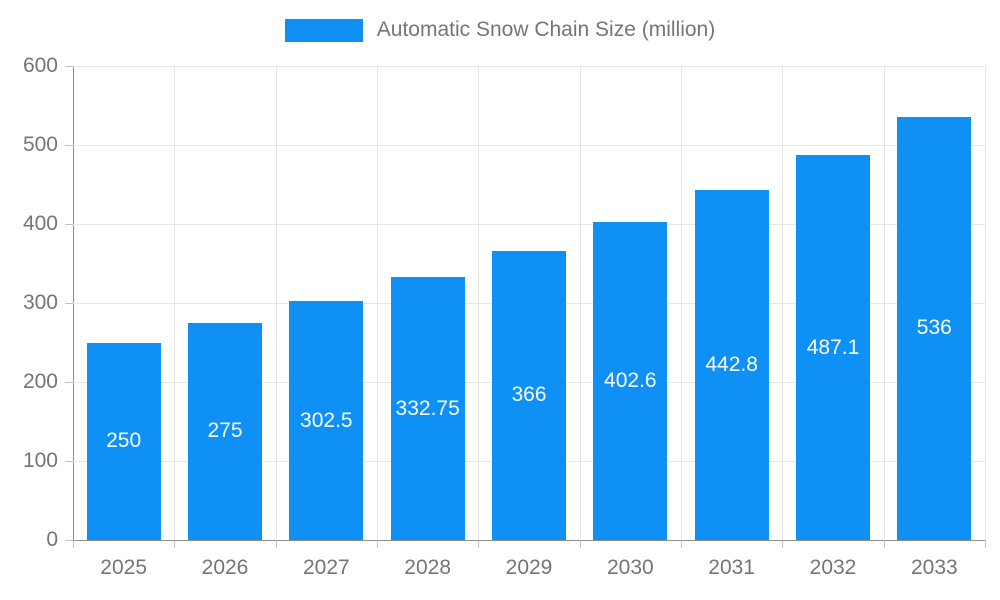 The width and height of the screenshot is (1000, 600). Describe the element at coordinates (40, 223) in the screenshot. I see `y-tick-label: 400` at that location.